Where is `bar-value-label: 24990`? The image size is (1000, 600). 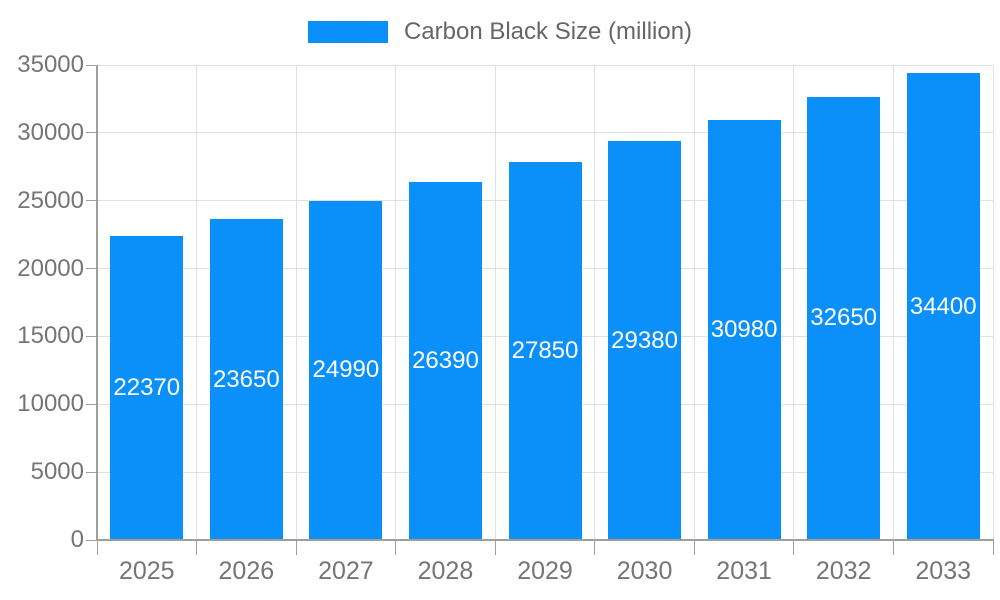 bar-value-label: 24990 is located at coordinates (346, 370).